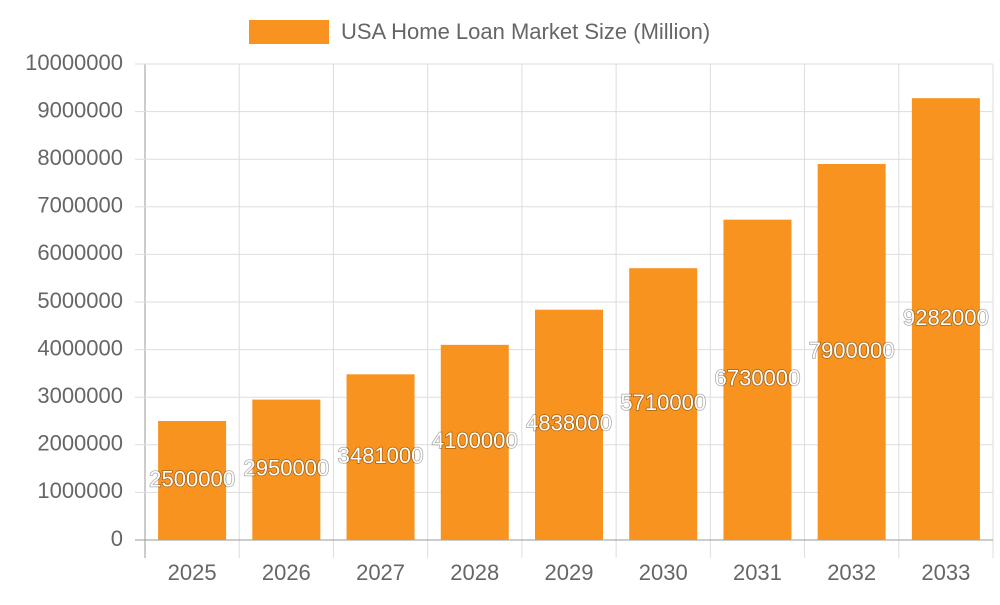  Describe the element at coordinates (851, 572) in the screenshot. I see `x-tick-label: 2032` at that location.